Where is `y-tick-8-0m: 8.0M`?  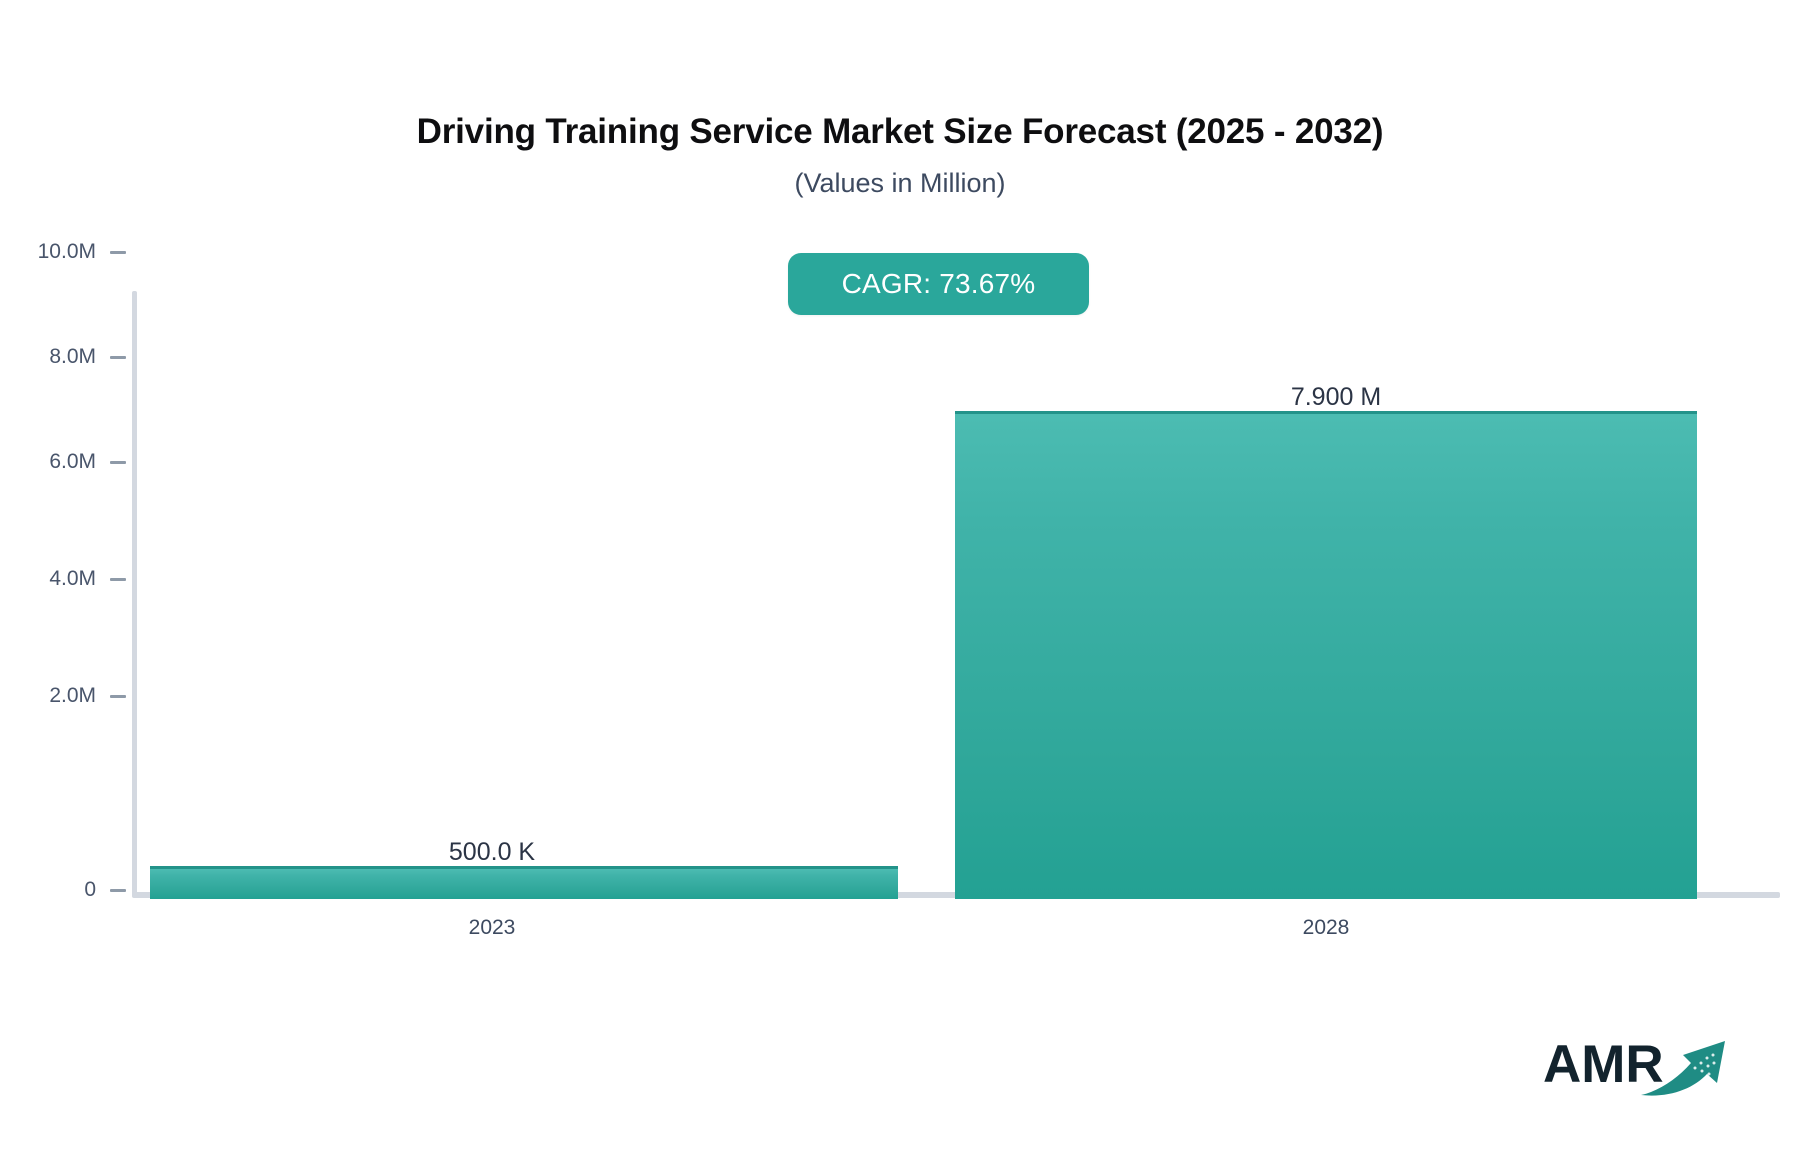 y-tick-8-0m: 8.0M is located at coordinates (63, 357).